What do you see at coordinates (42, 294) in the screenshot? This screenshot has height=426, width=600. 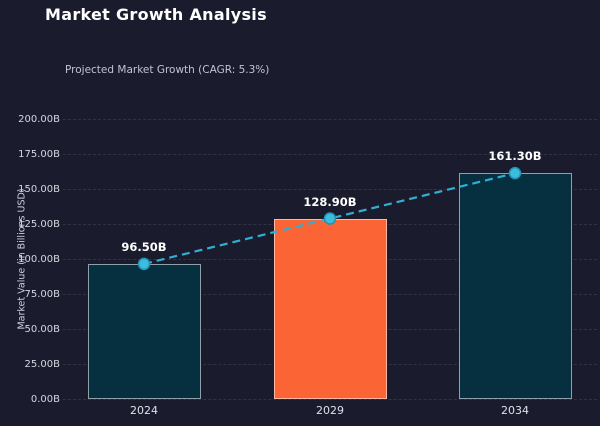 I see `y-tick-label: 75.00B` at bounding box center [42, 294].